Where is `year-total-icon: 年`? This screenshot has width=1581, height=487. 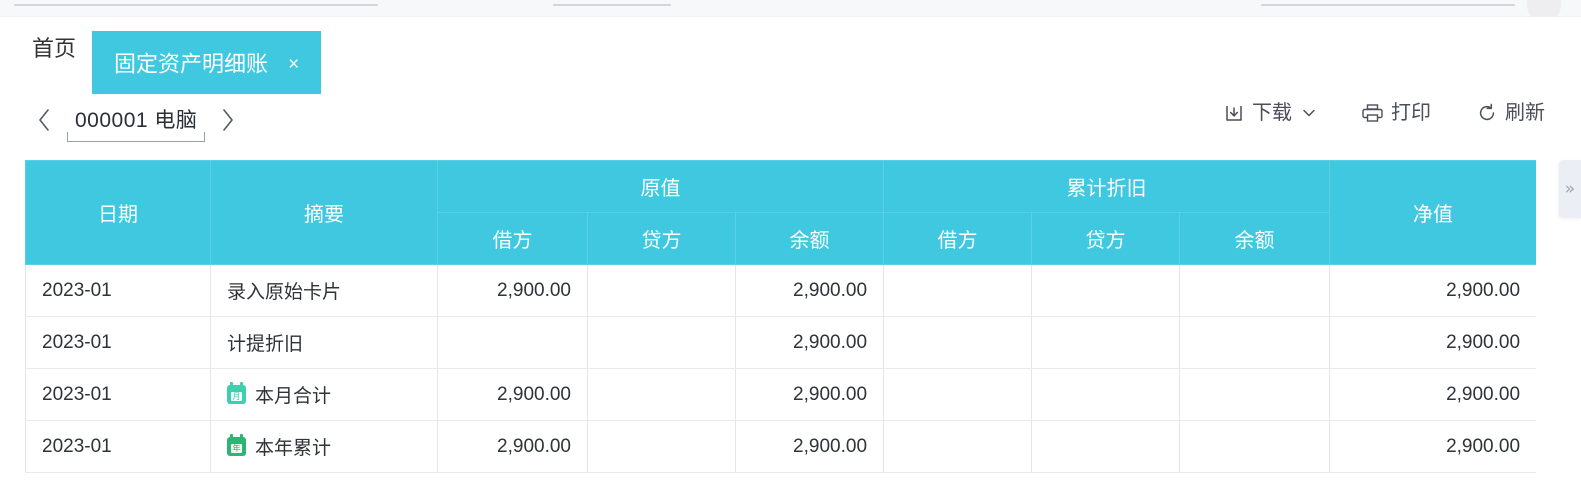 year-total-icon: 年 is located at coordinates (236, 445).